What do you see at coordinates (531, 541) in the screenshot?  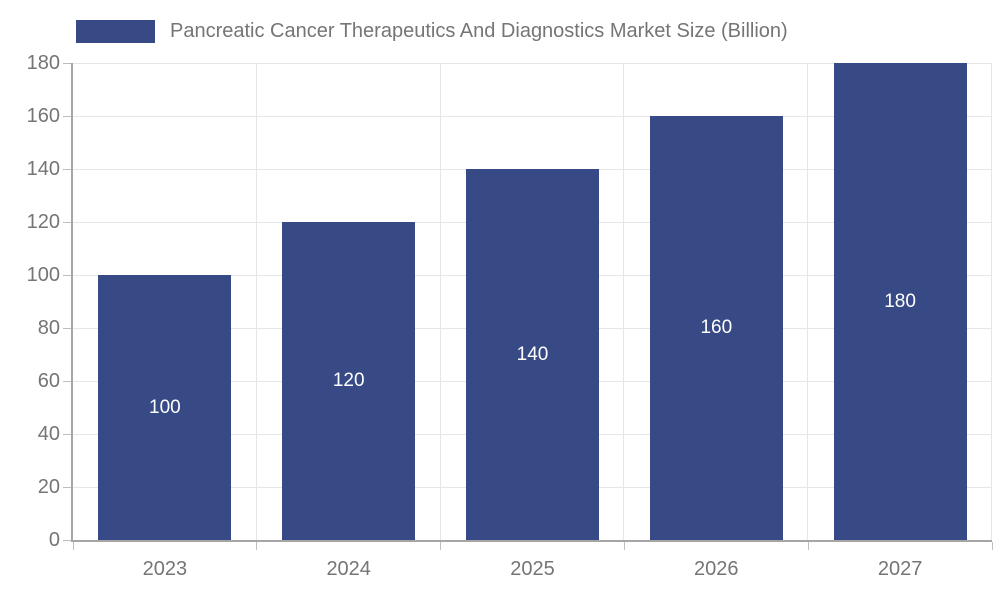 I see `x-axis-line` at bounding box center [531, 541].